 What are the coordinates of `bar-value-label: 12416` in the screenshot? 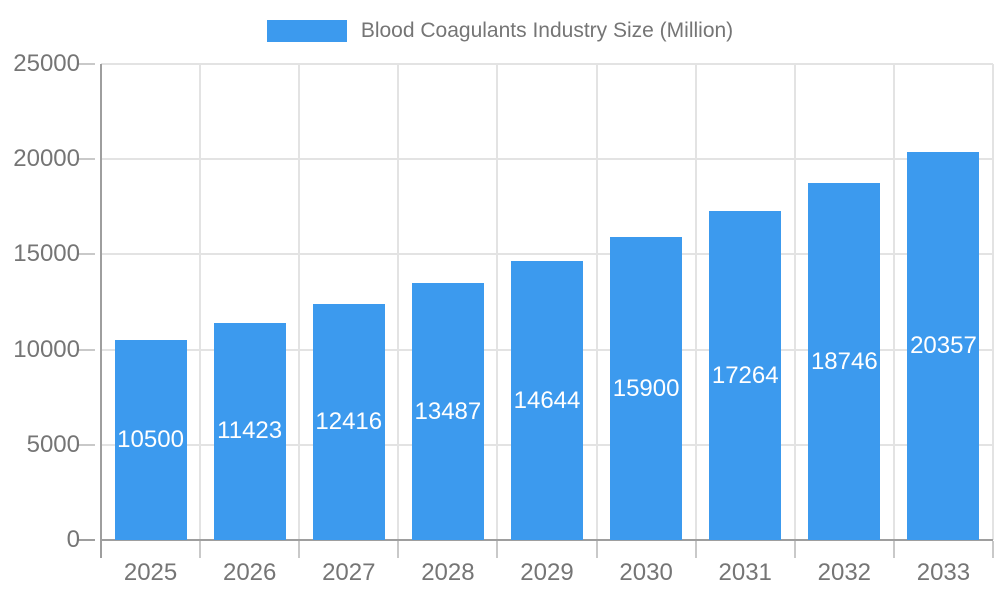 It's located at (349, 421).